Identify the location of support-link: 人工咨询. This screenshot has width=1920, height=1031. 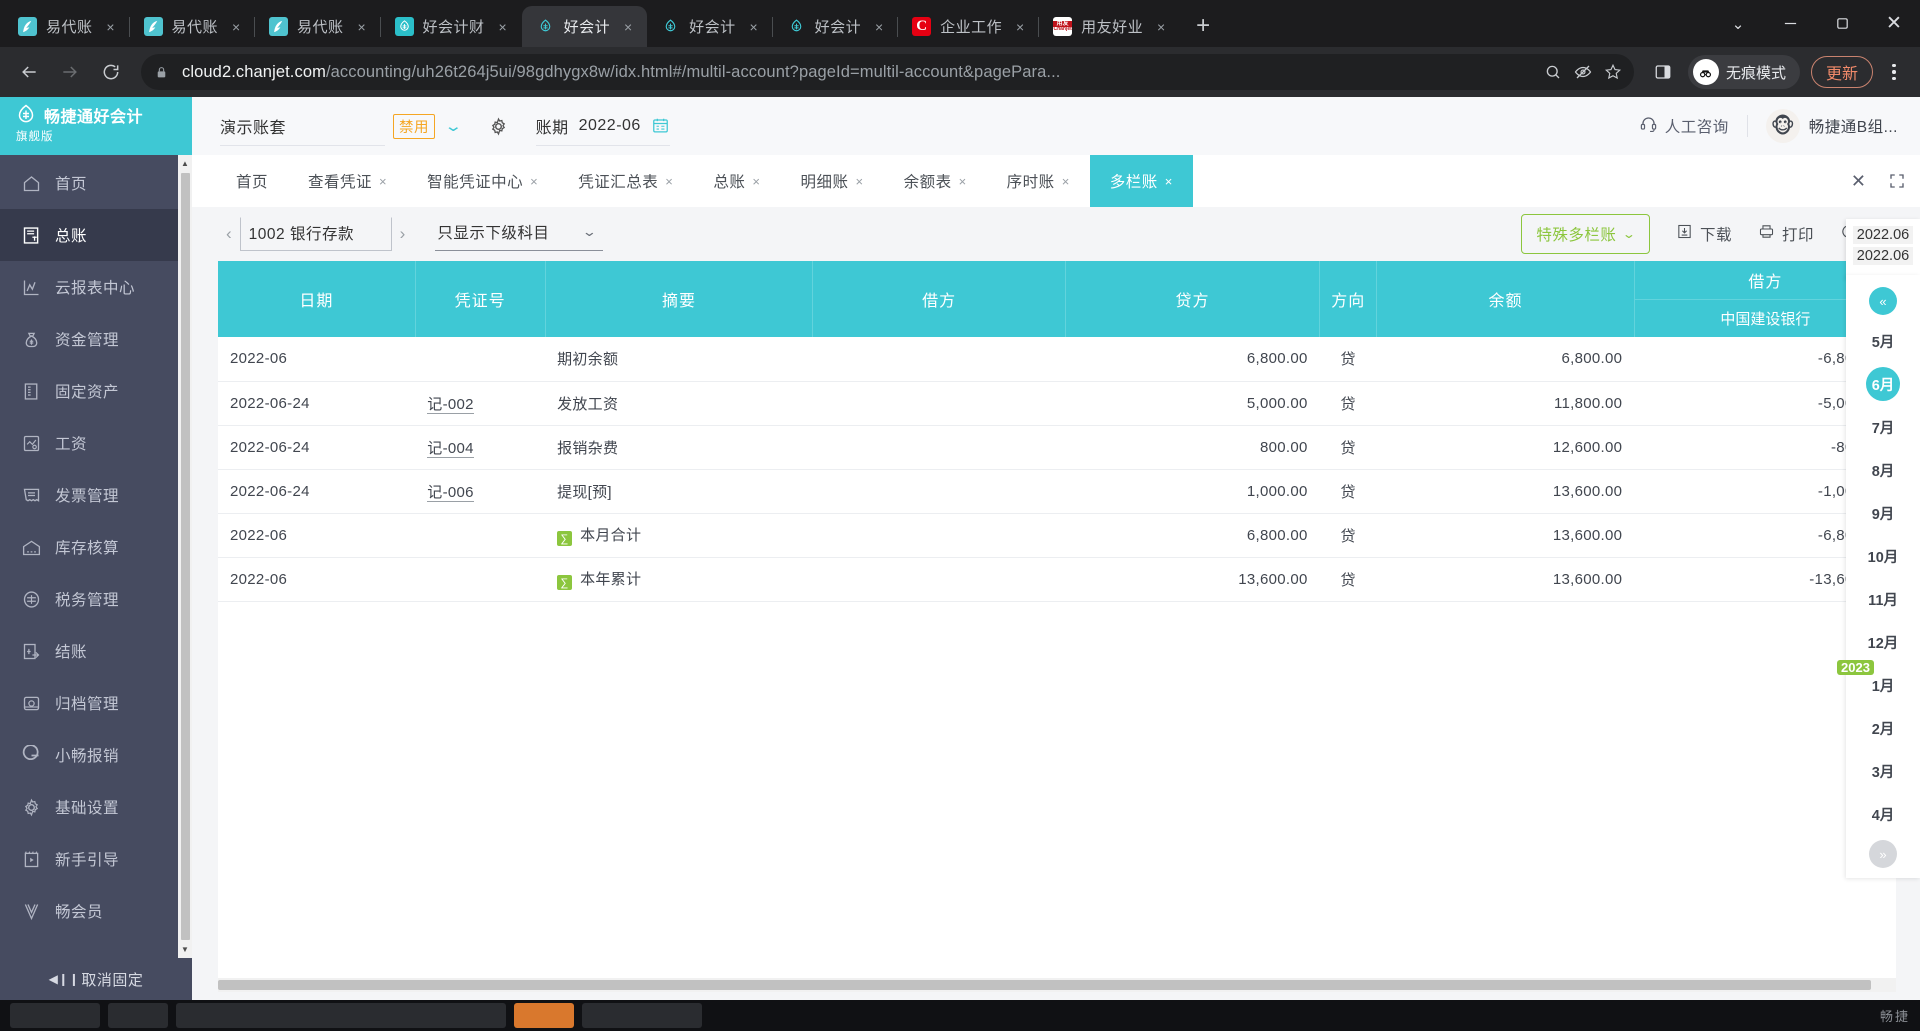
(1684, 126).